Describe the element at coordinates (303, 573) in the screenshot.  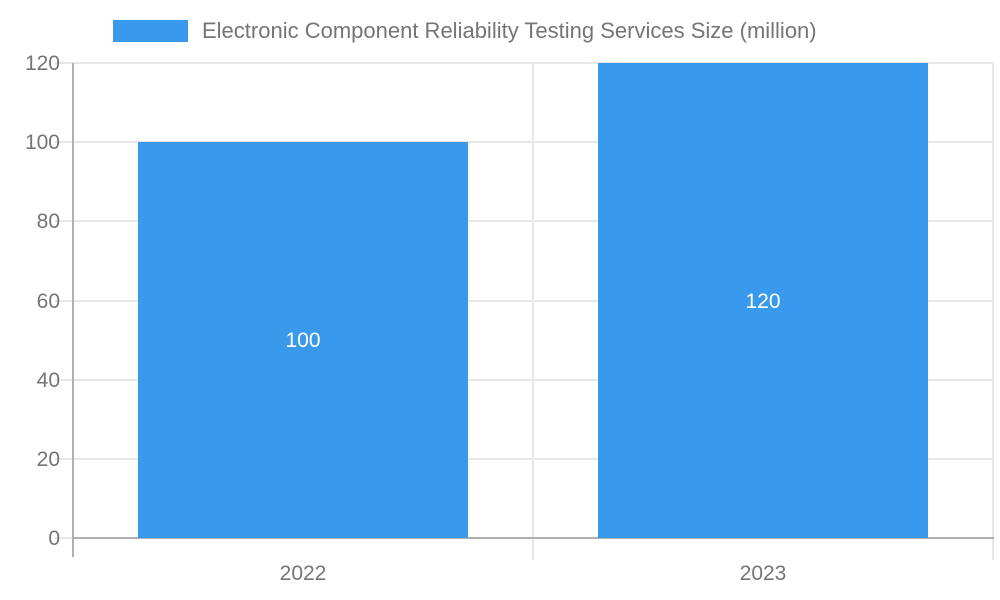
I see `x-tick-label-2022: 2022` at that location.